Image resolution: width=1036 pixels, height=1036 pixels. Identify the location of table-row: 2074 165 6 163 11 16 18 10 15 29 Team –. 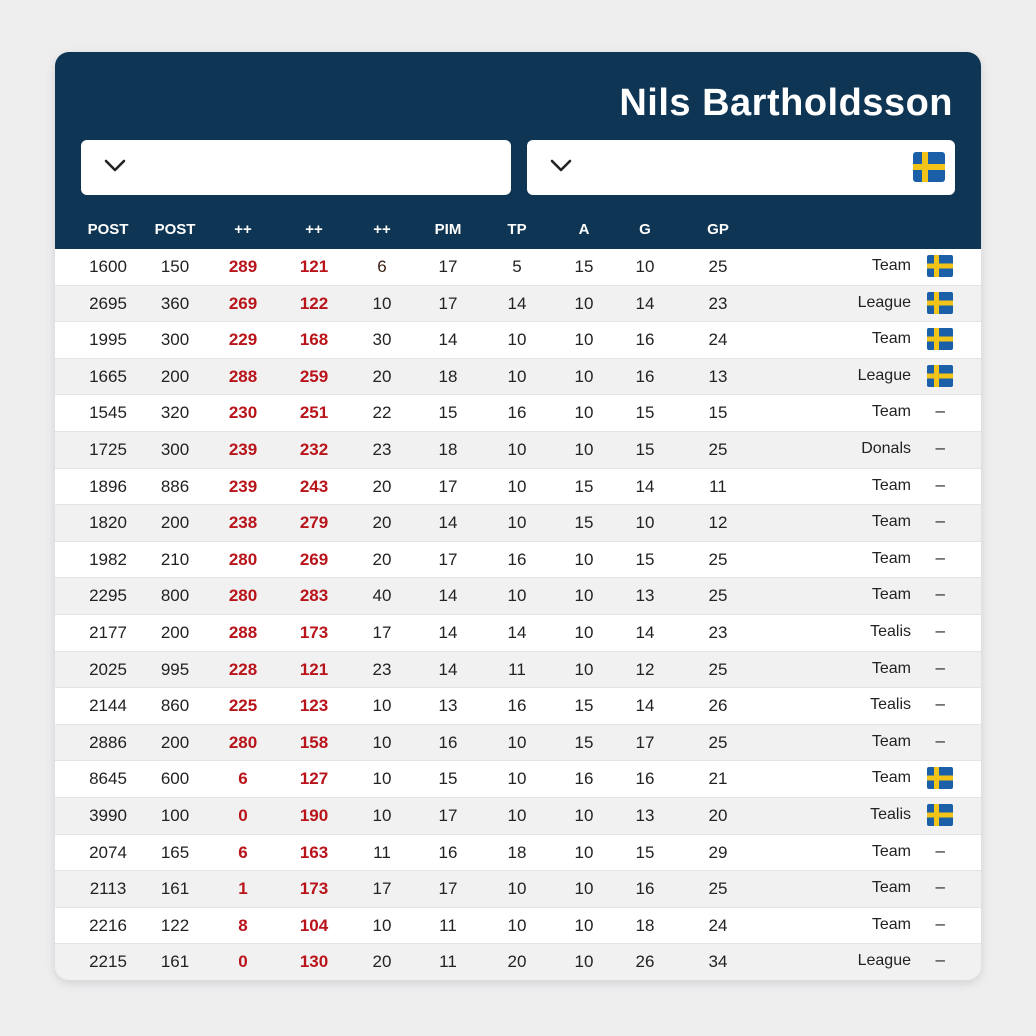
(518, 853).